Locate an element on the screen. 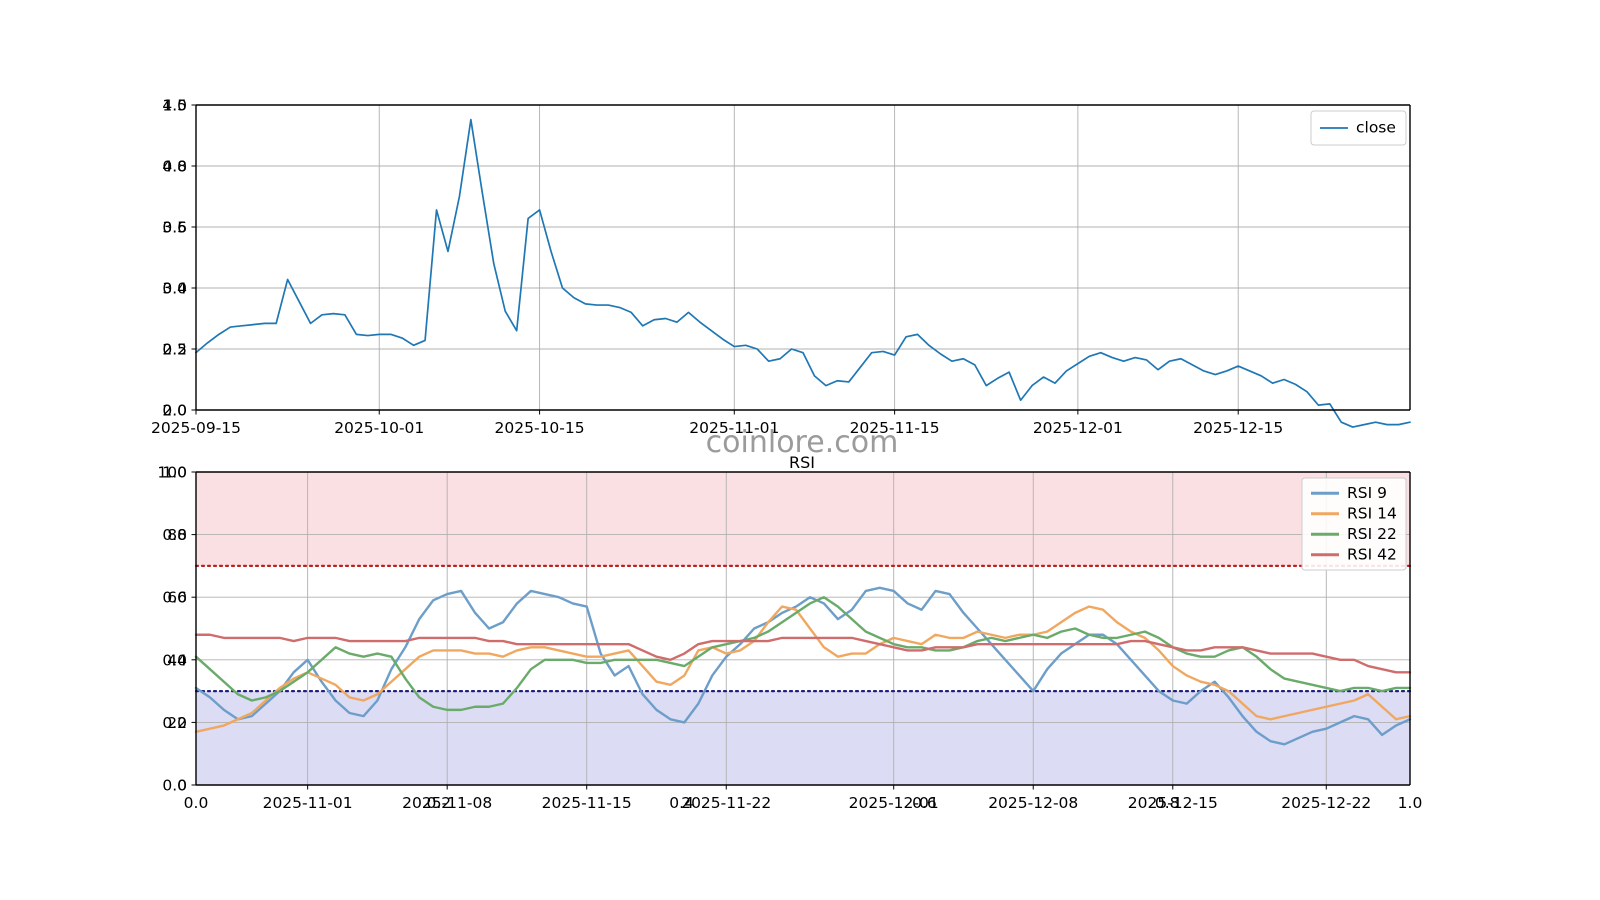  rsi-x-tick-label-6: 2025-12-15 is located at coordinates (1173, 803).